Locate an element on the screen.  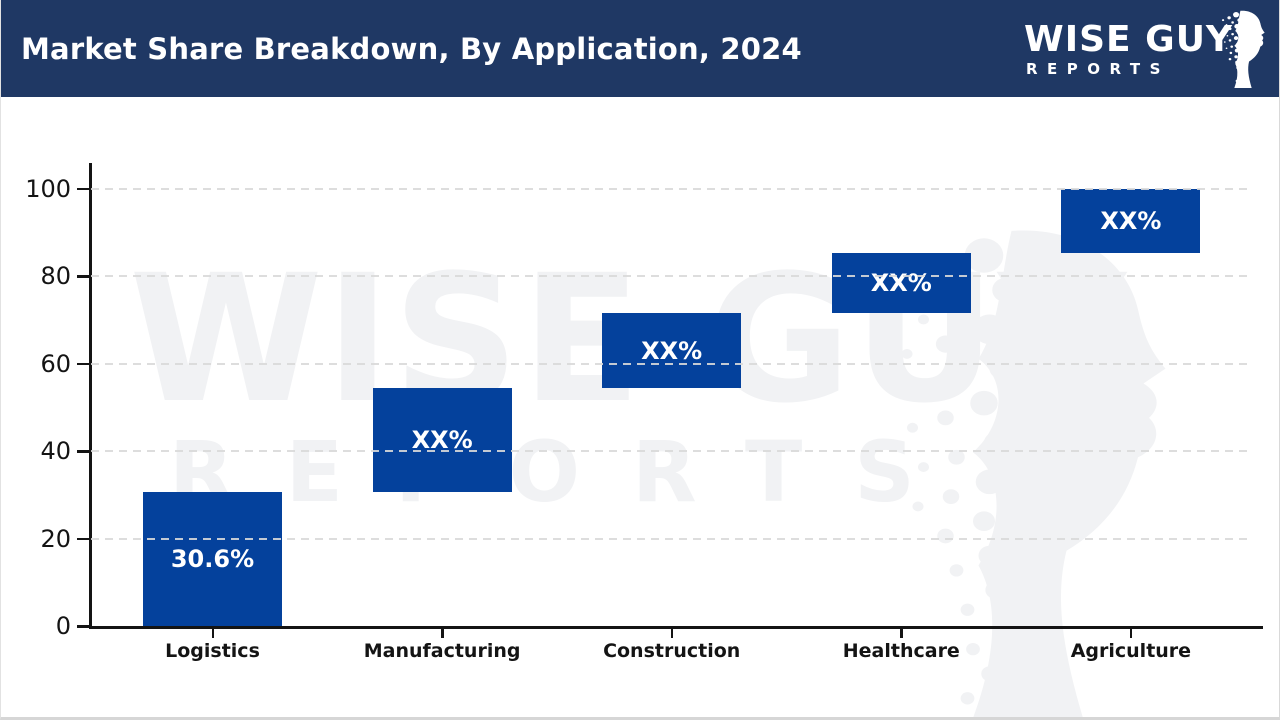
bar-logistics: 30.6% is located at coordinates (212, 559).